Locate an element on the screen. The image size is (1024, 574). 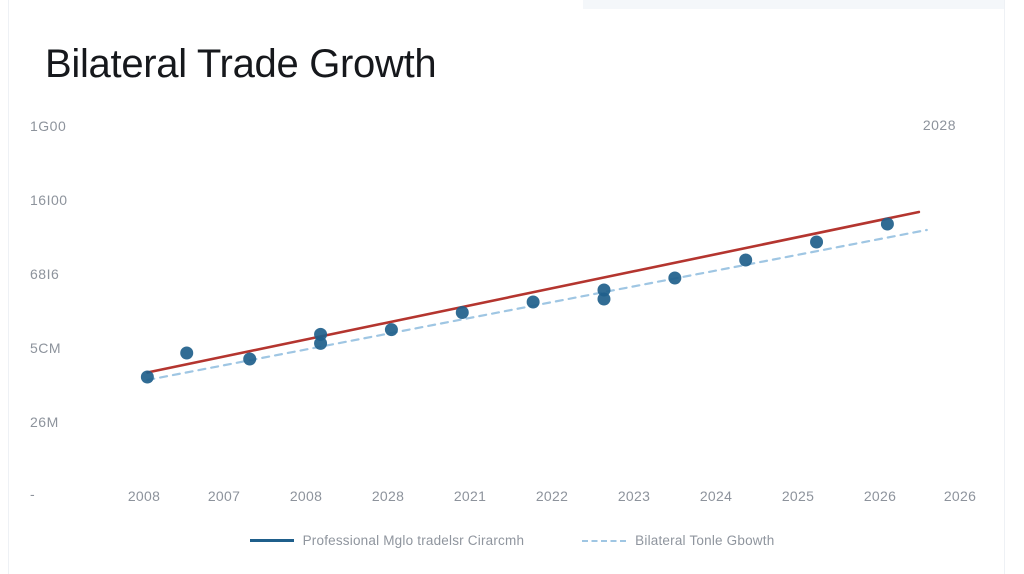
legend-label: Bilateral Tonle Gbowth is located at coordinates (705, 540).